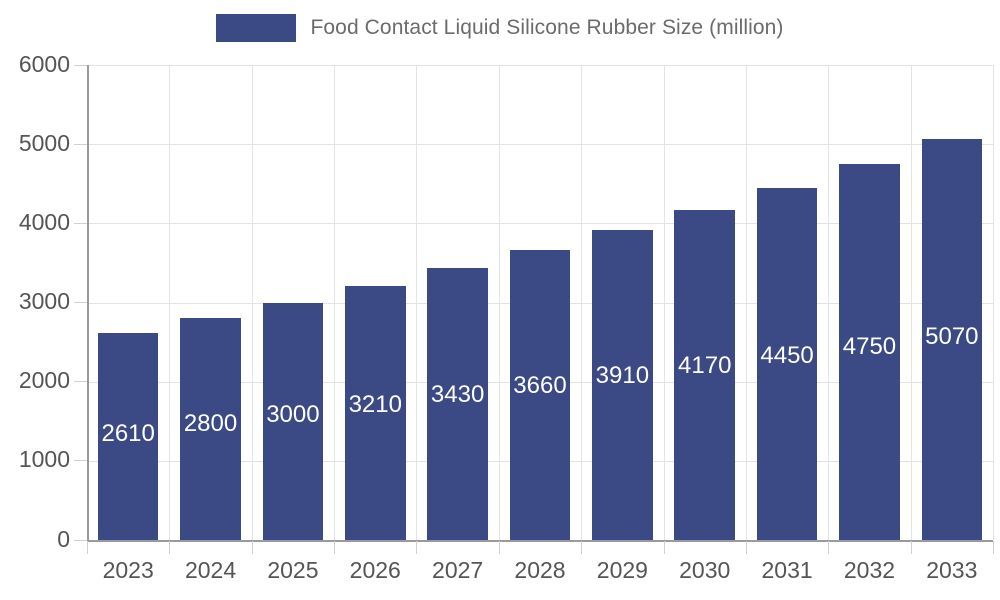  What do you see at coordinates (256, 28) in the screenshot?
I see `legend-color-swatch` at bounding box center [256, 28].